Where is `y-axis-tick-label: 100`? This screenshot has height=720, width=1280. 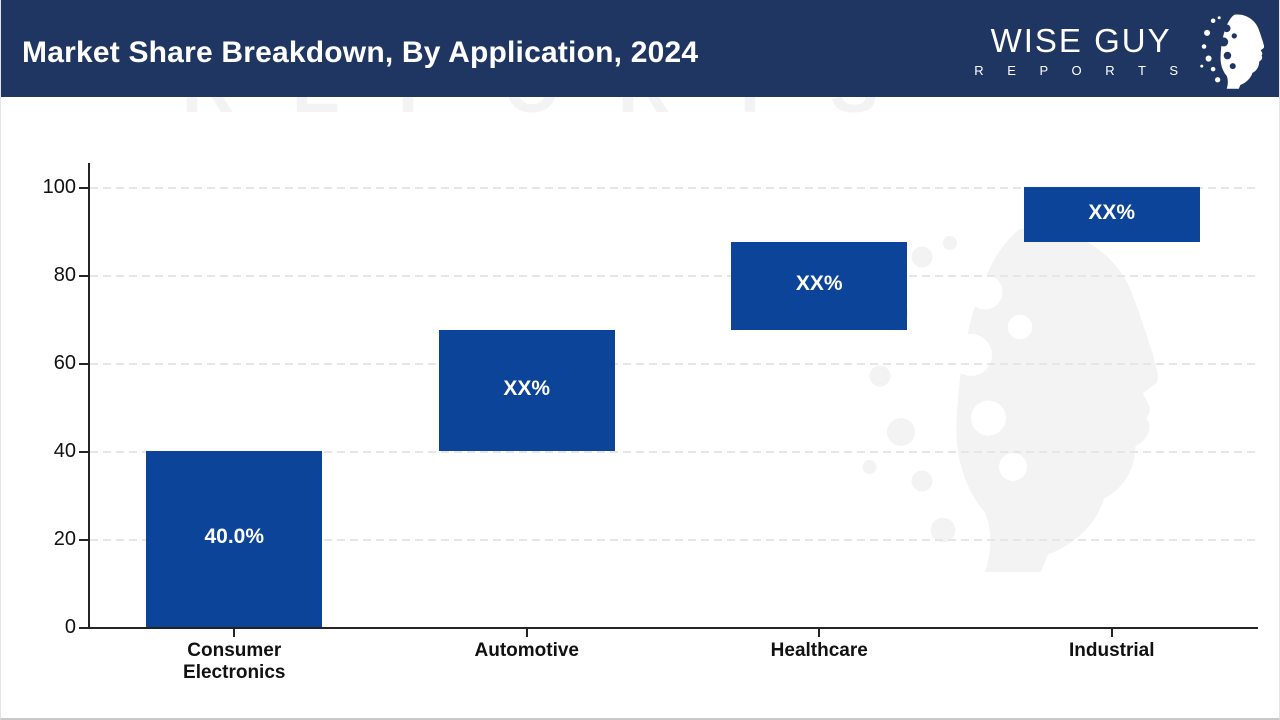
y-axis-tick-label: 100 is located at coordinates (59, 187).